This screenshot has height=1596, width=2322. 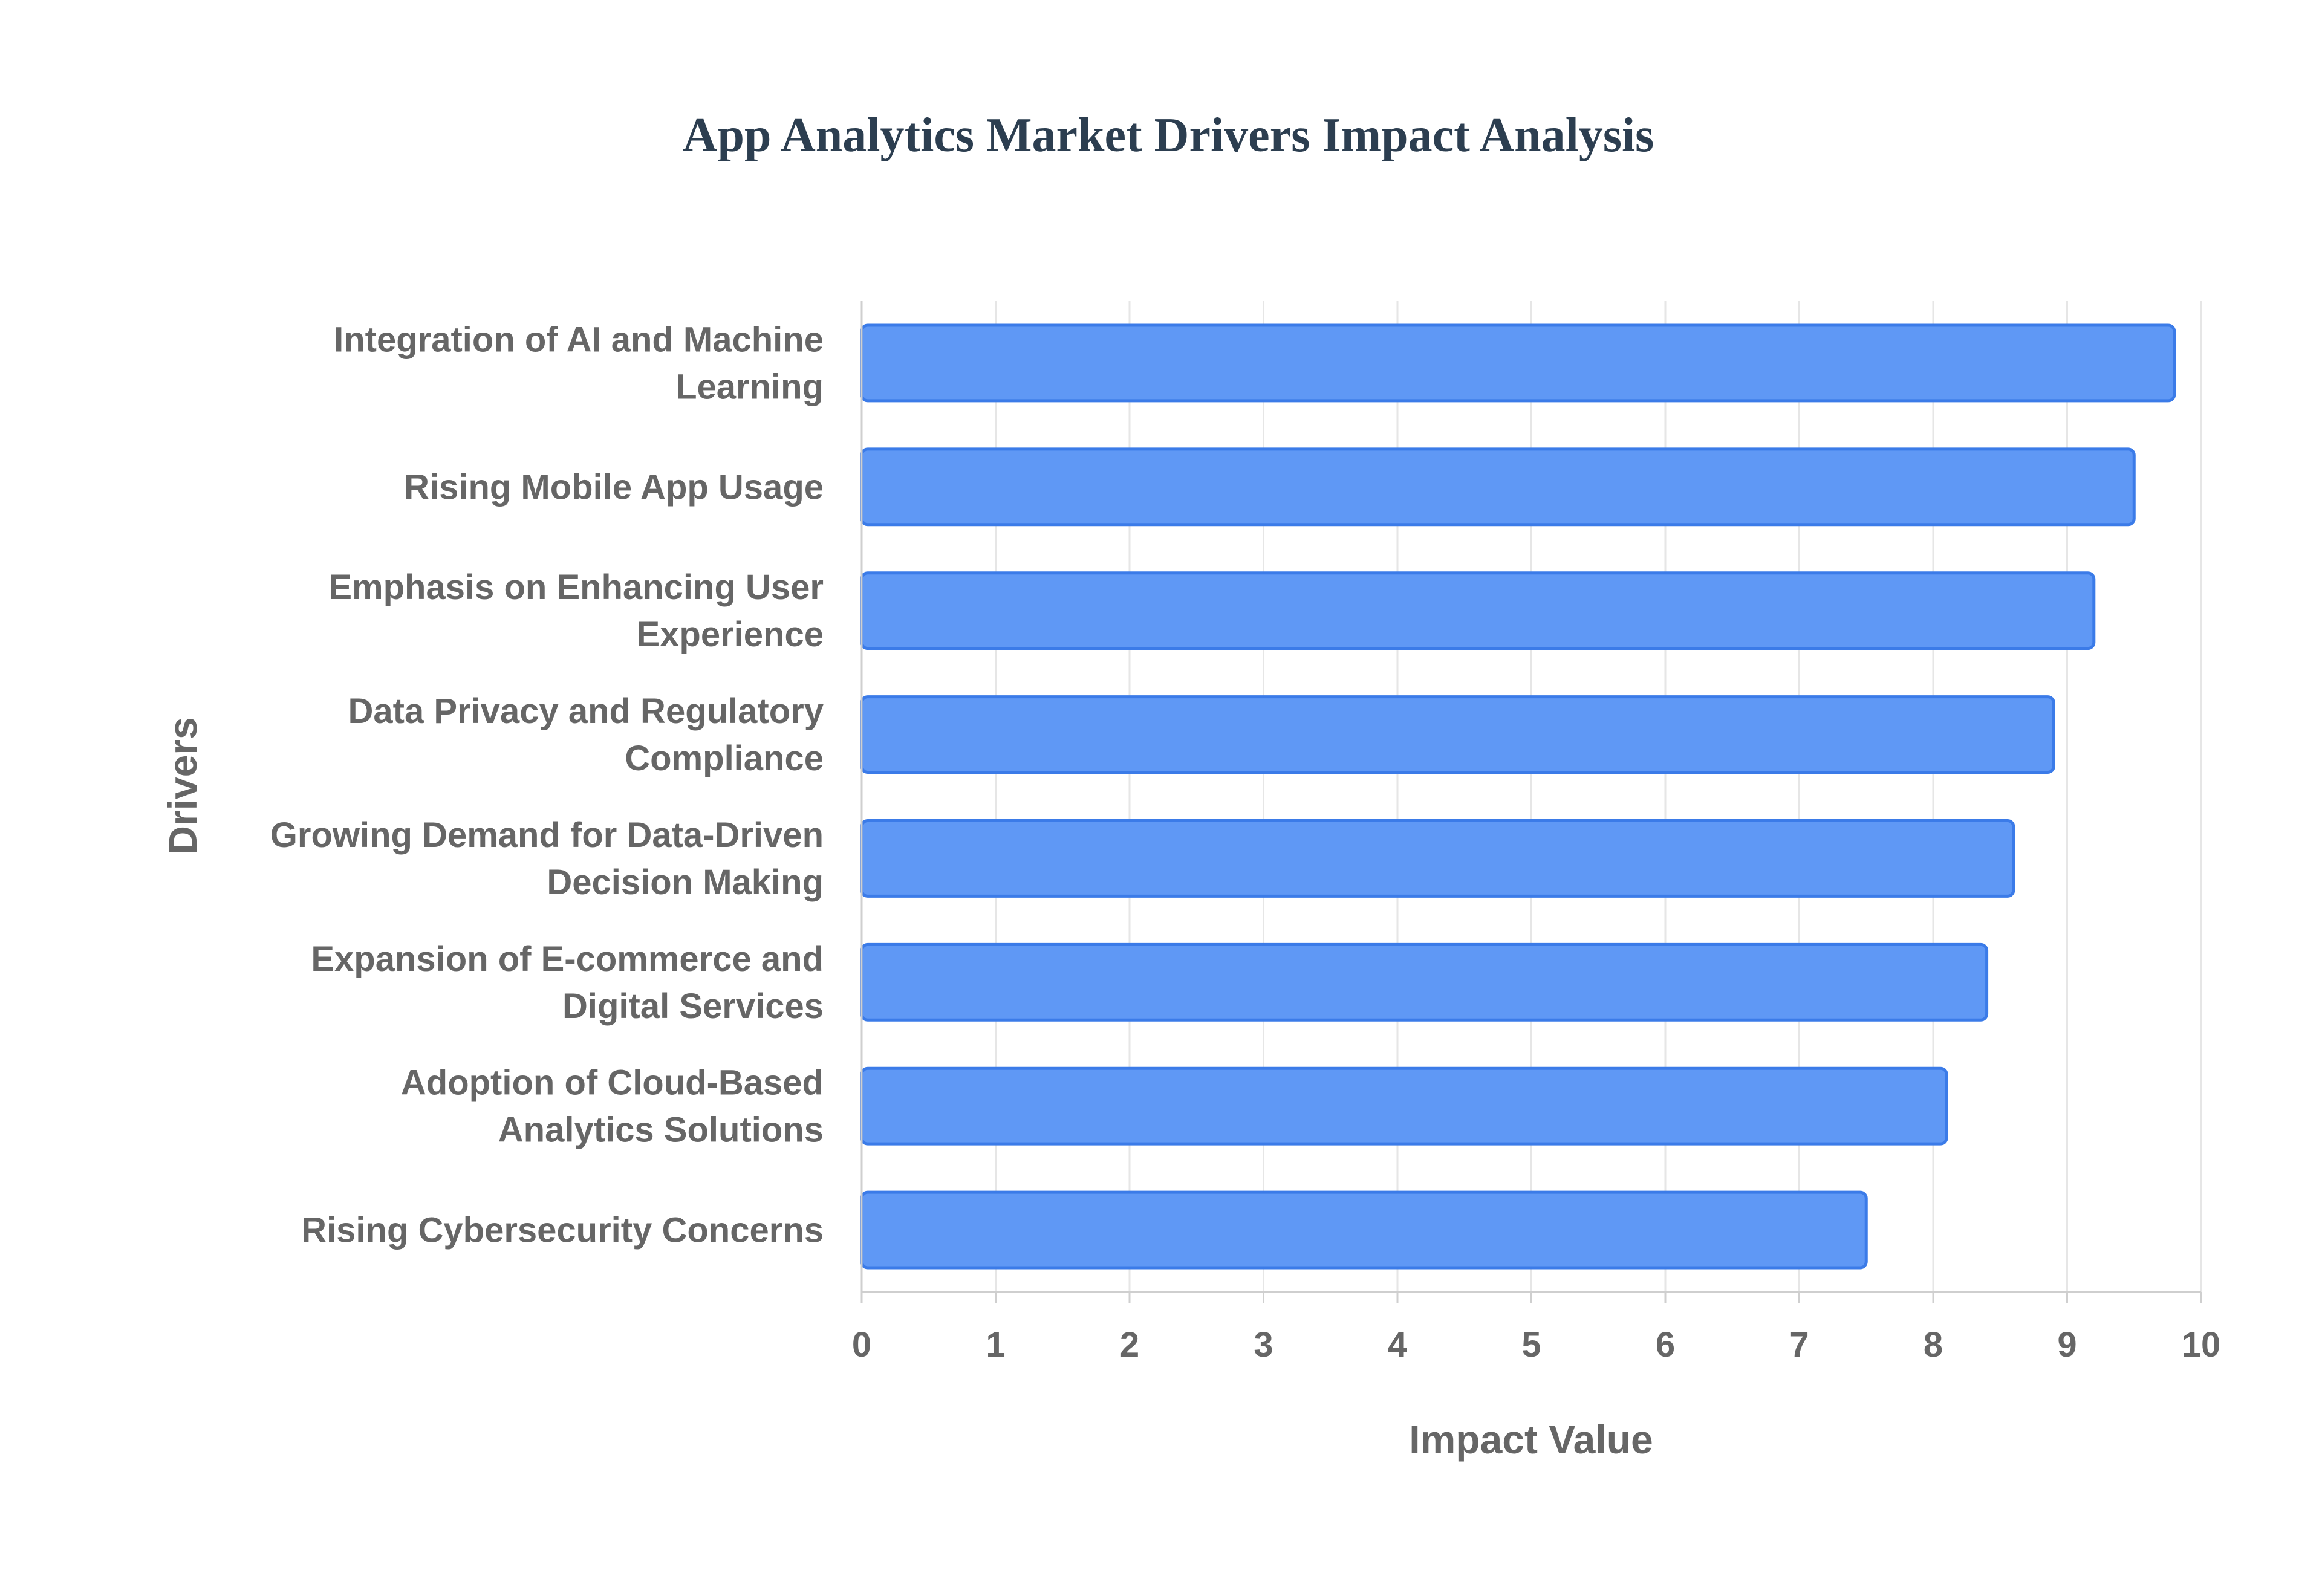 I want to click on category-label-line: Experience, so click(x=730, y=634).